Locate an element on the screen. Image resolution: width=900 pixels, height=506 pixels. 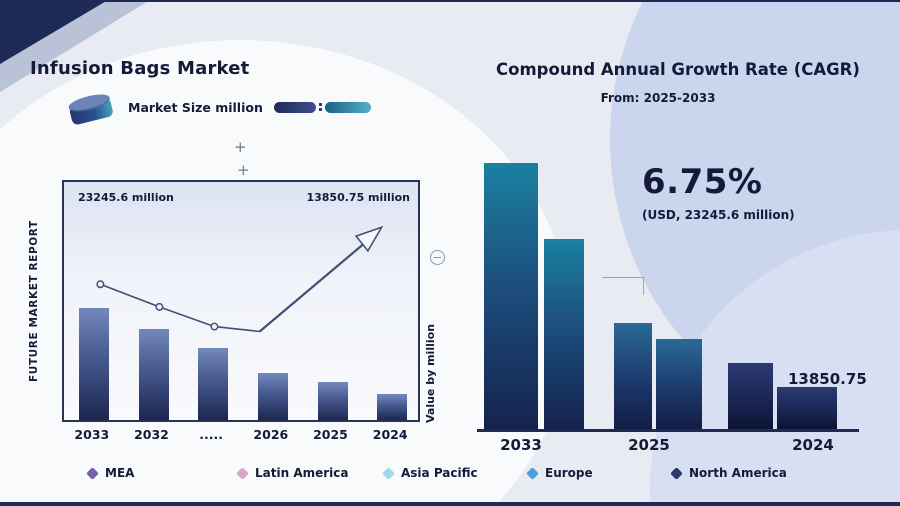
cagr-note: (USD, 23245.6 million) is located at coordinates (718, 215).